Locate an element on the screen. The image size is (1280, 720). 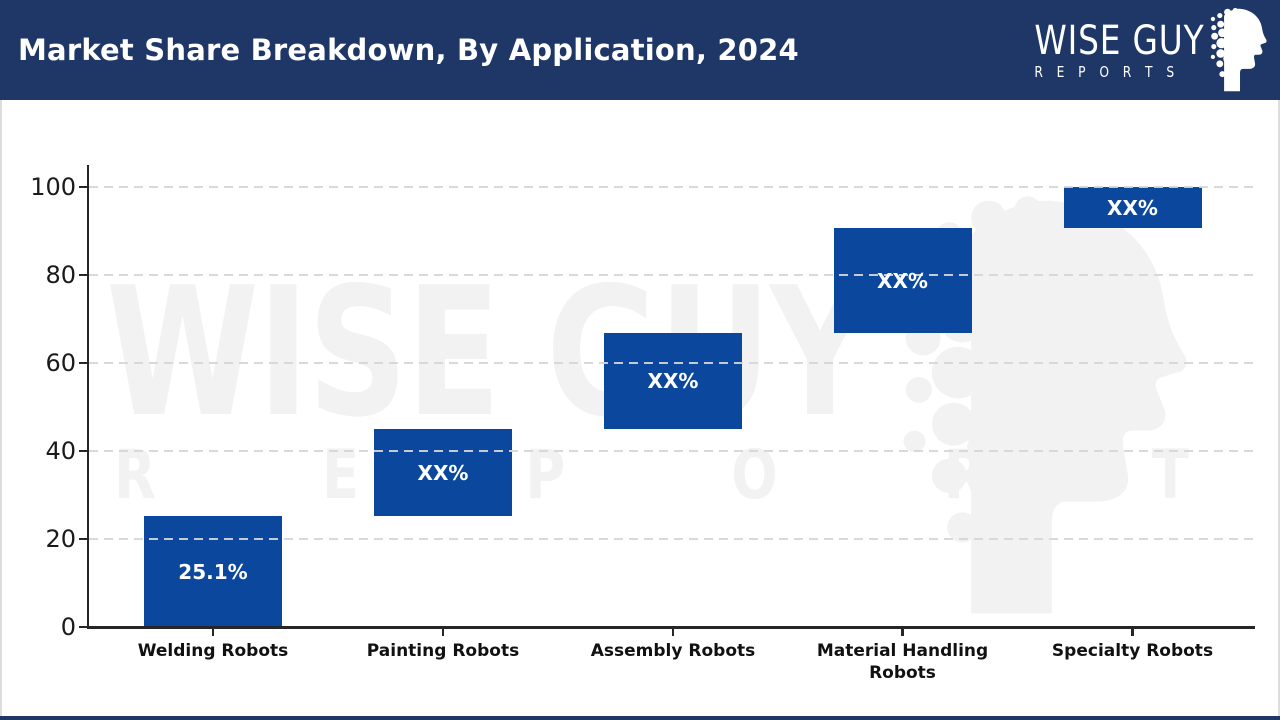
x-axis-label-painting-robots: Painting Robots is located at coordinates (443, 651).